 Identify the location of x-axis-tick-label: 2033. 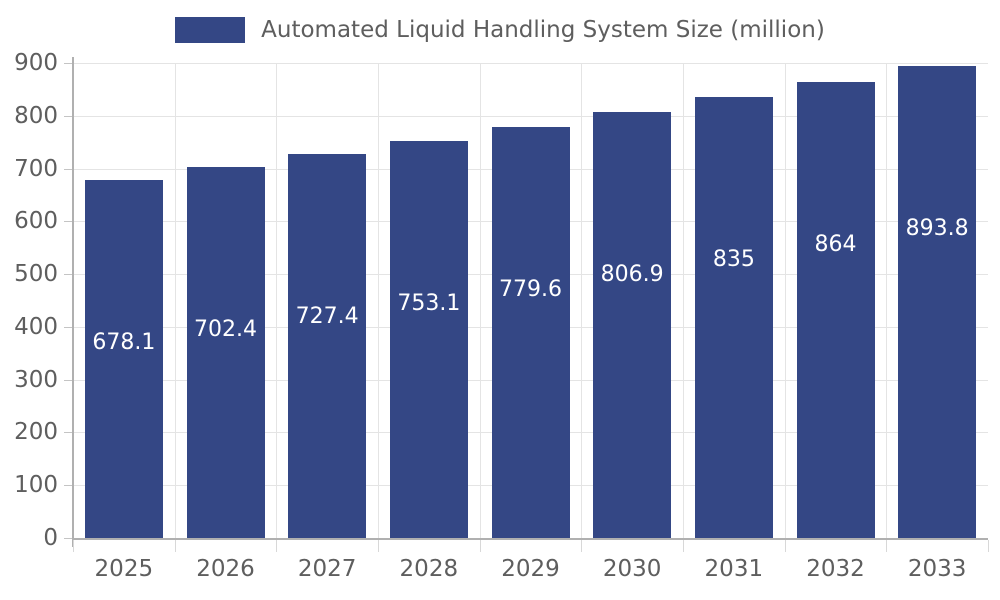
(937, 569).